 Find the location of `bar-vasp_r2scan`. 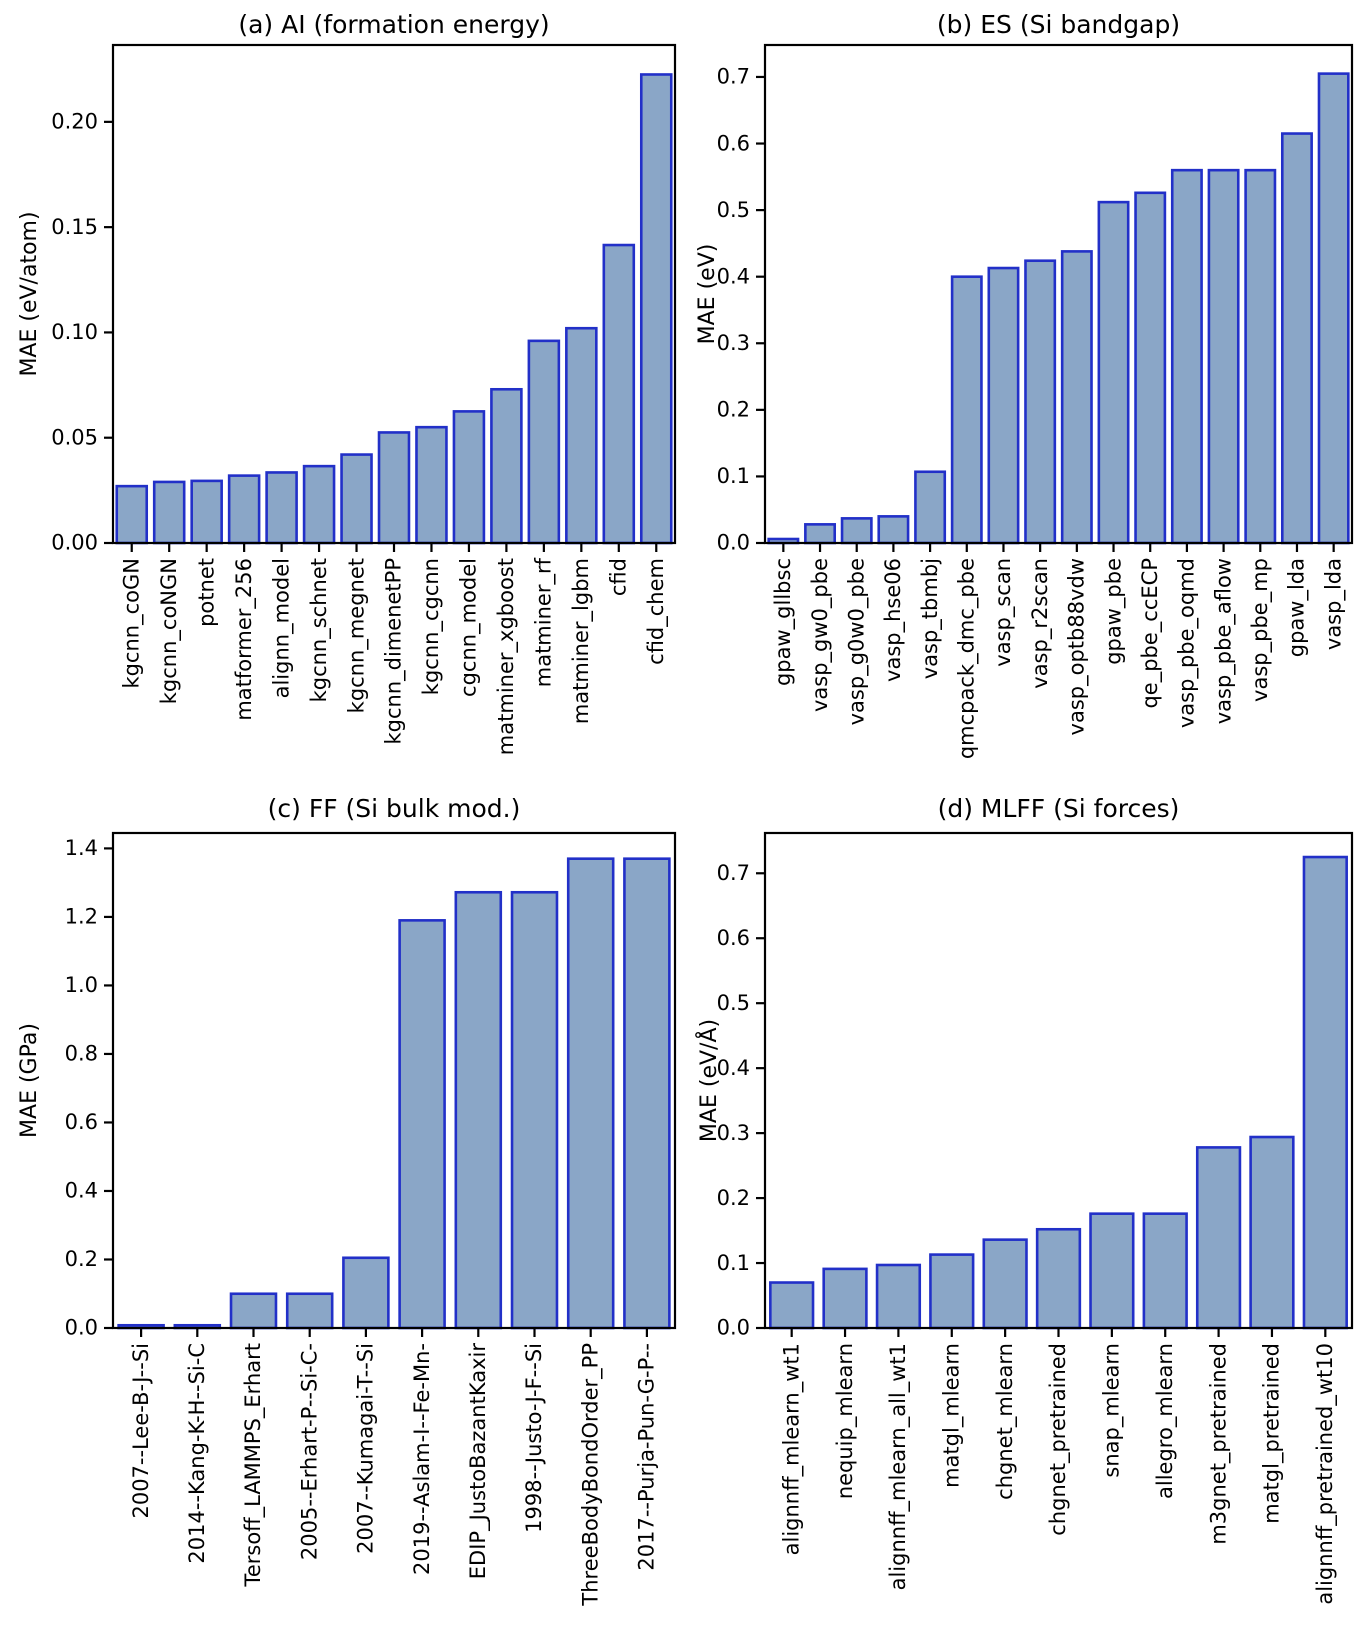

bar-vasp_r2scan is located at coordinates (1040, 402).